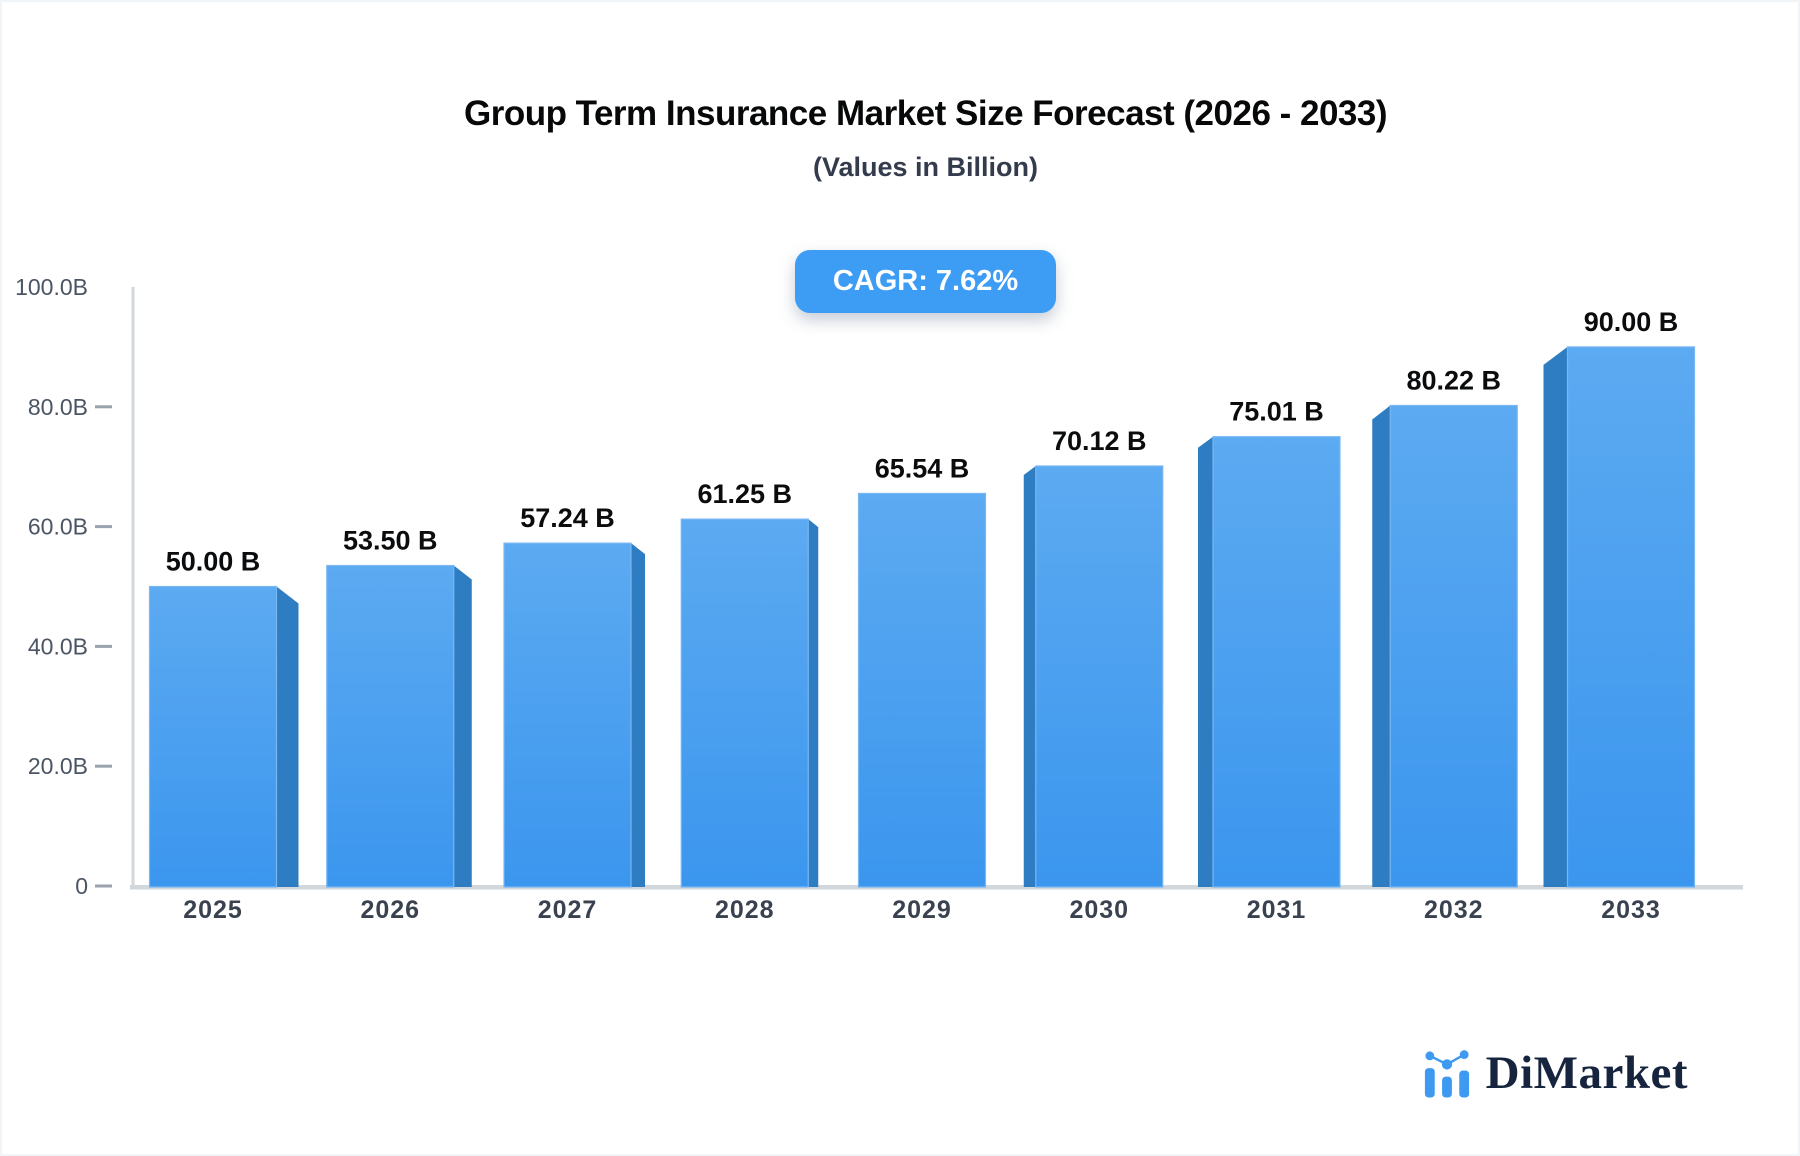 The height and width of the screenshot is (1156, 1800). I want to click on bar-2032, so click(1445, 646).